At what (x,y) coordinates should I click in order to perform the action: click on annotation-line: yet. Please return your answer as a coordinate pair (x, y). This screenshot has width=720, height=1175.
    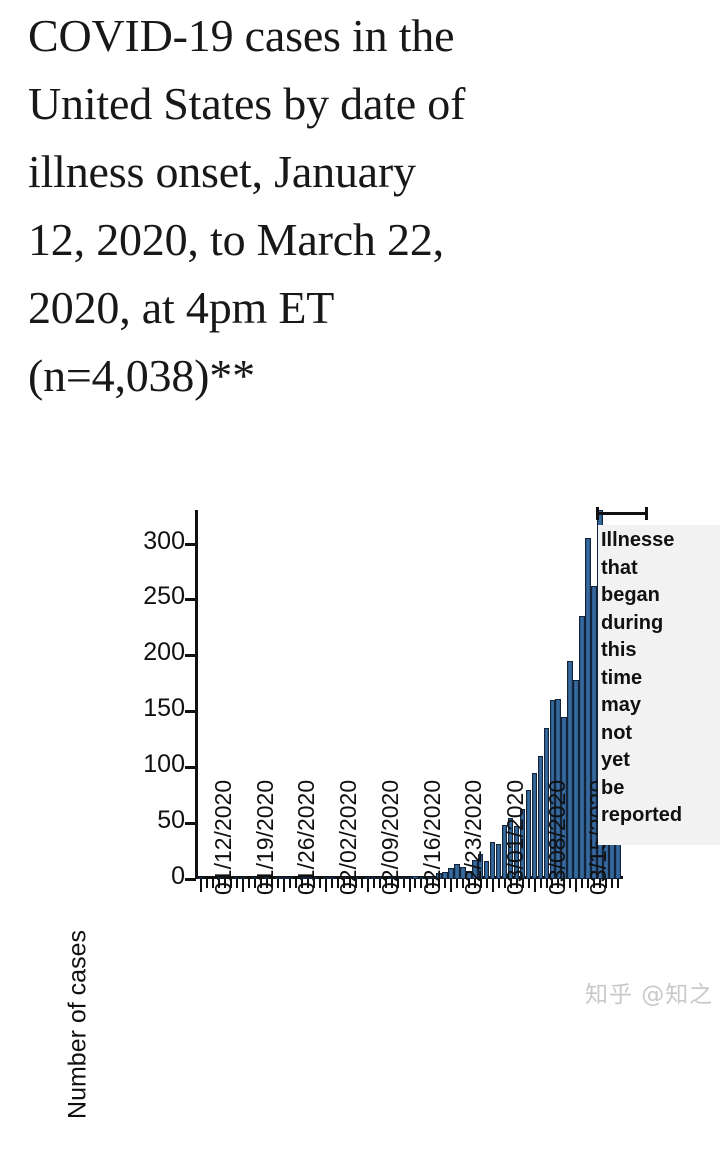
    Looking at the image, I should click on (615, 760).